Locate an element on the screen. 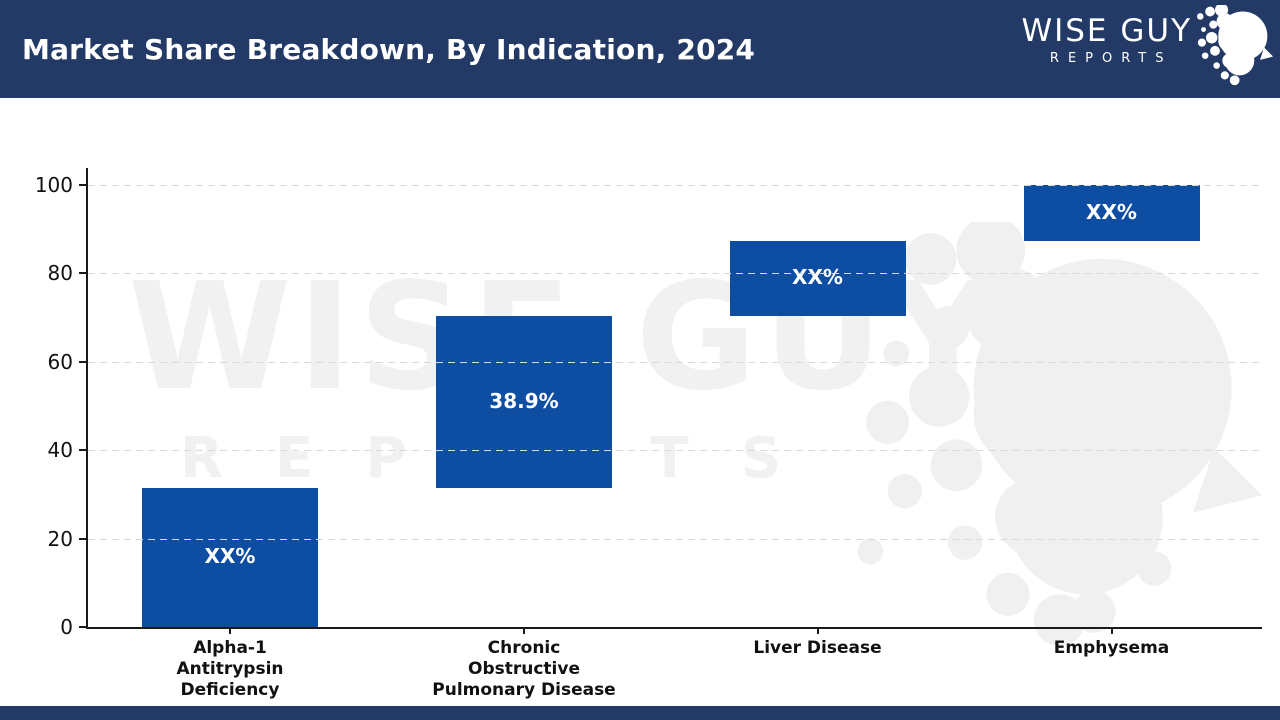  y-tick-label: 0 is located at coordinates (66, 627).